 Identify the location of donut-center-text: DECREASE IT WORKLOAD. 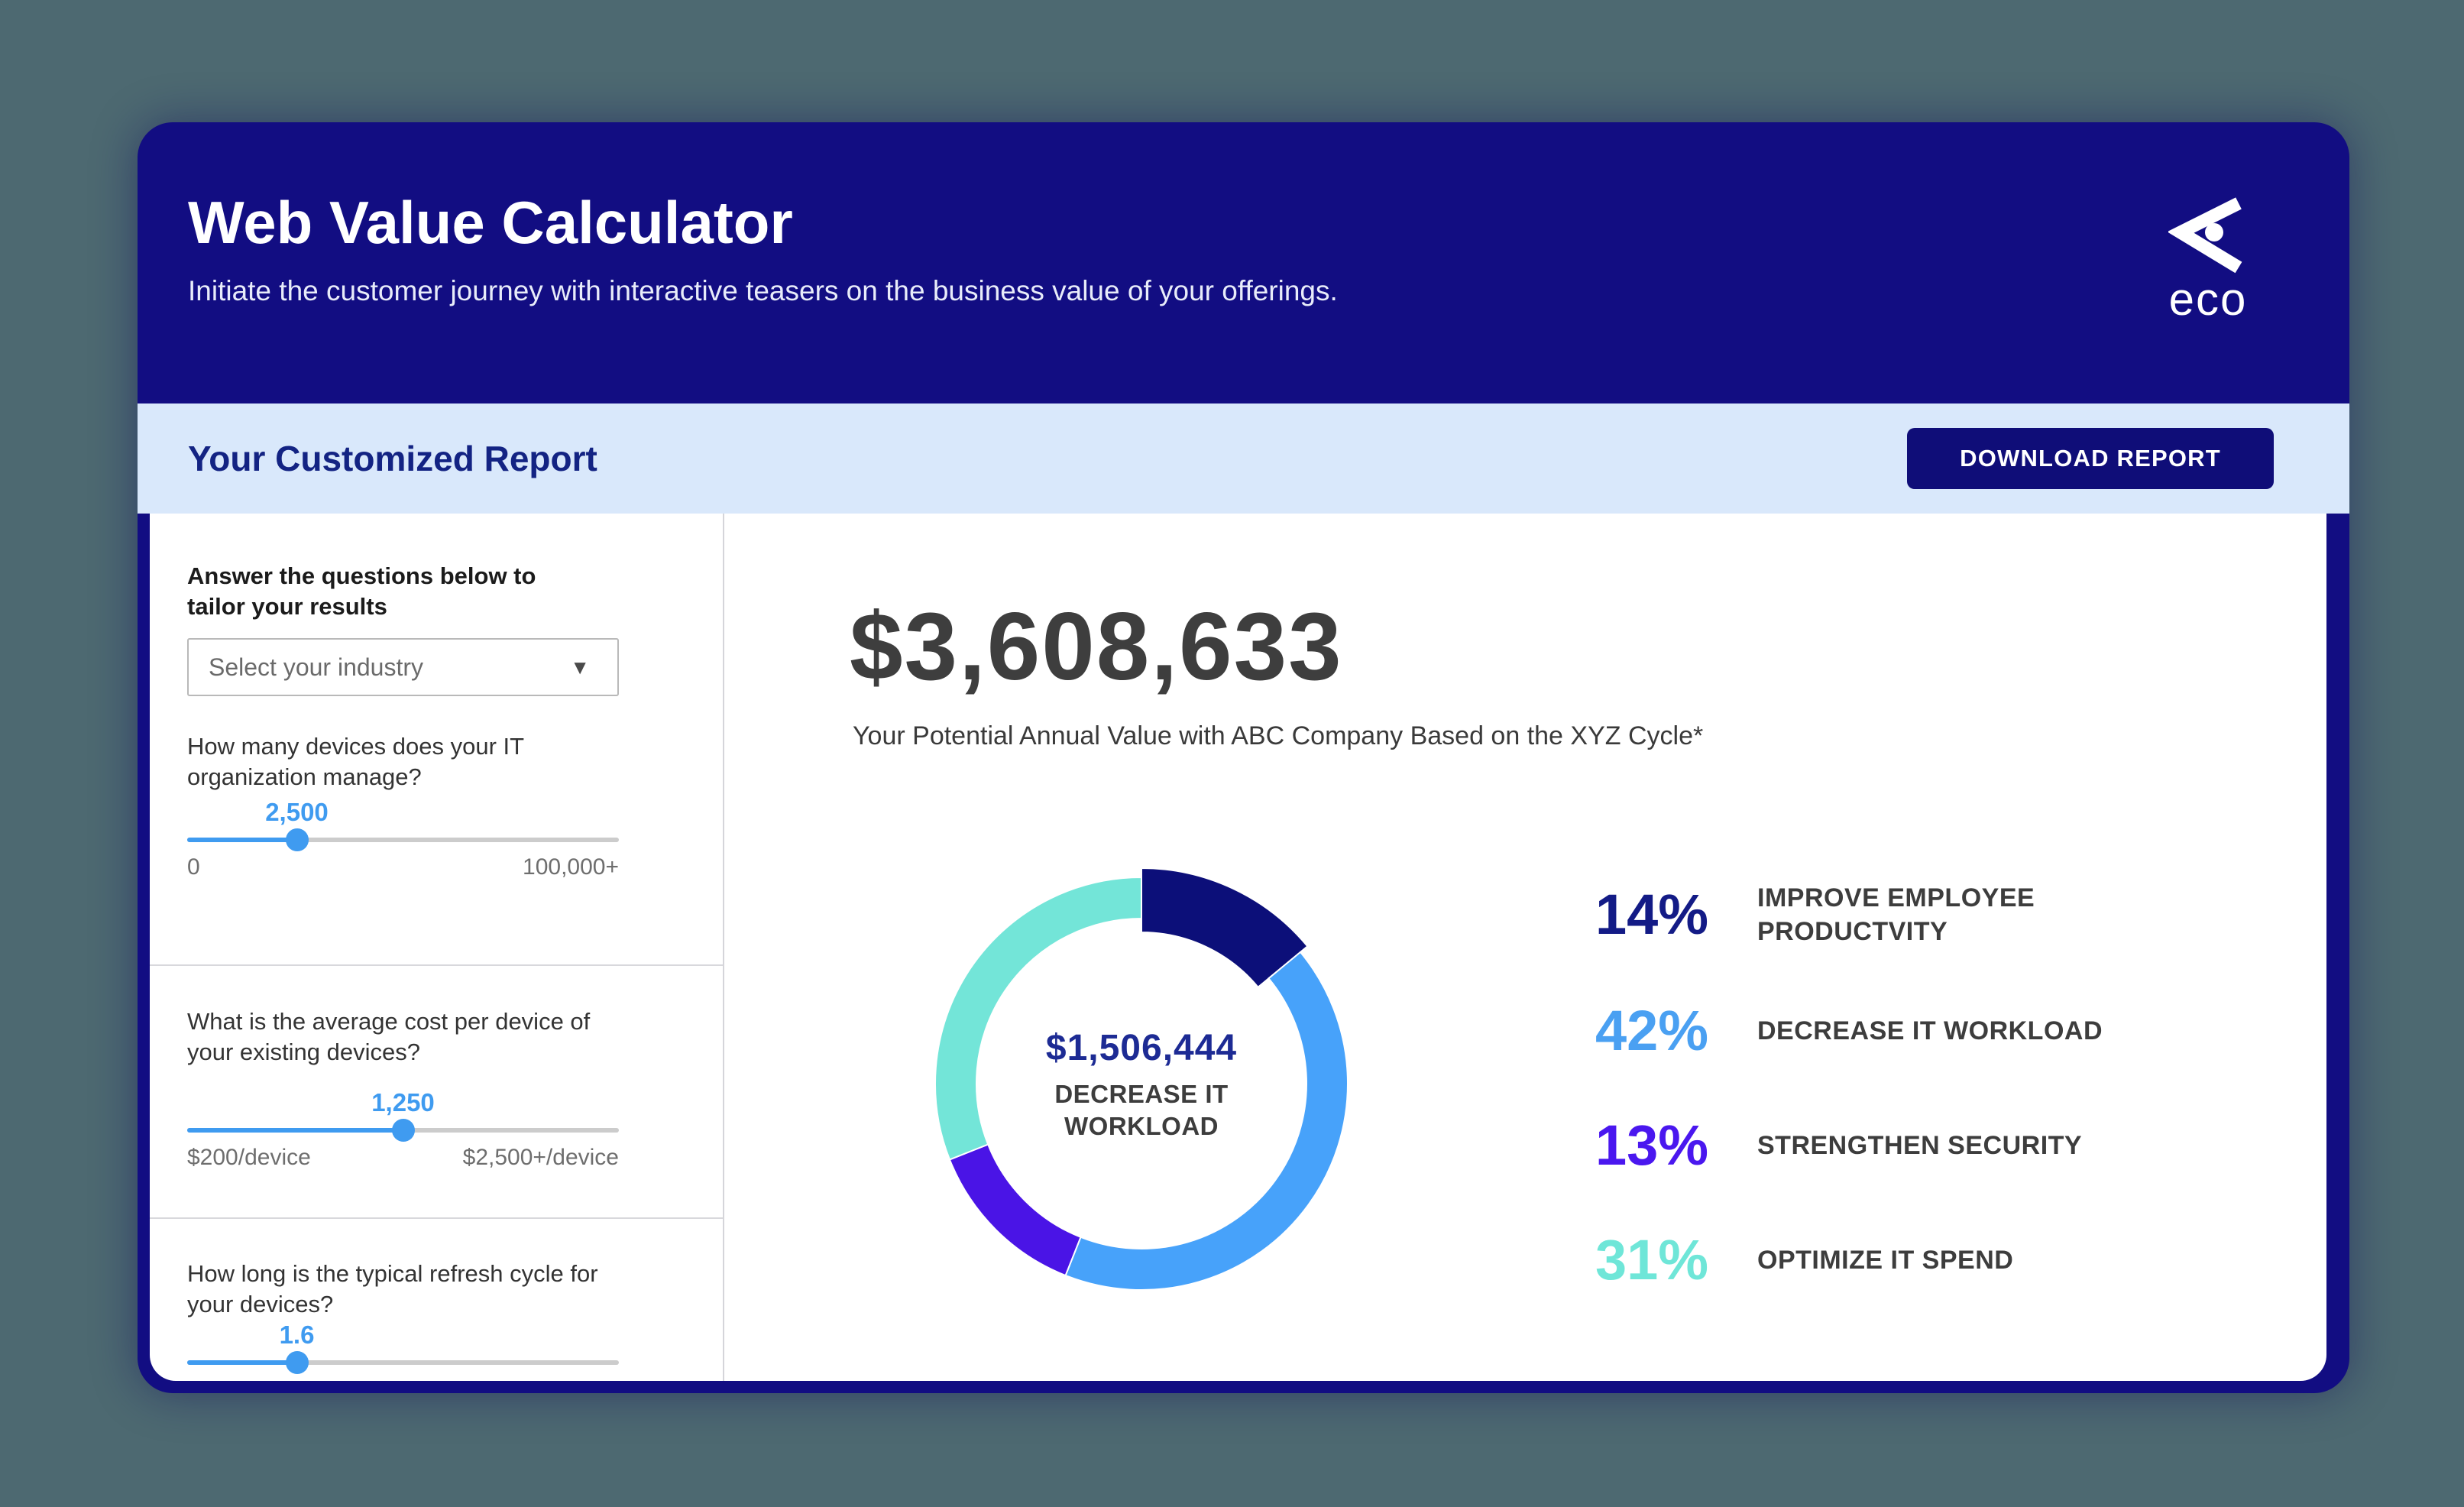
(1141, 1110).